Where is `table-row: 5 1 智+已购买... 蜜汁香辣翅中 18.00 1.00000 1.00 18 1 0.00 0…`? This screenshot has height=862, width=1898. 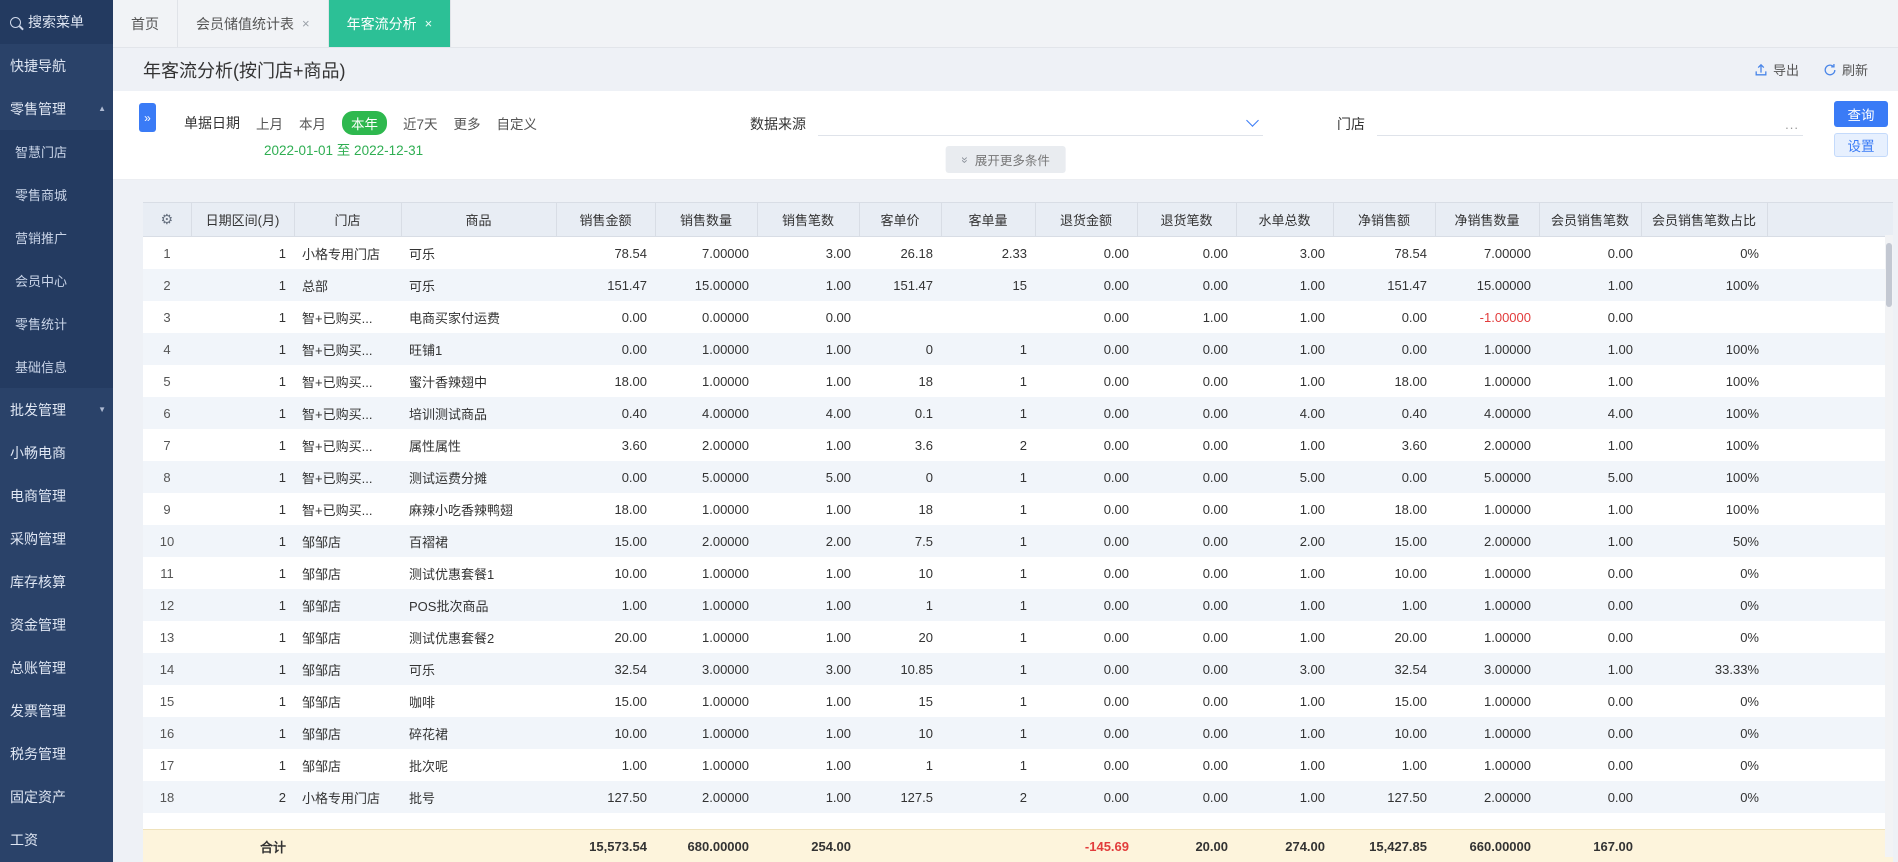
table-row: 5 1 智+已购买... 蜜汁香辣翅中 18.00 1.00000 1.00 18 1 0.00 0… is located at coordinates (1018, 381).